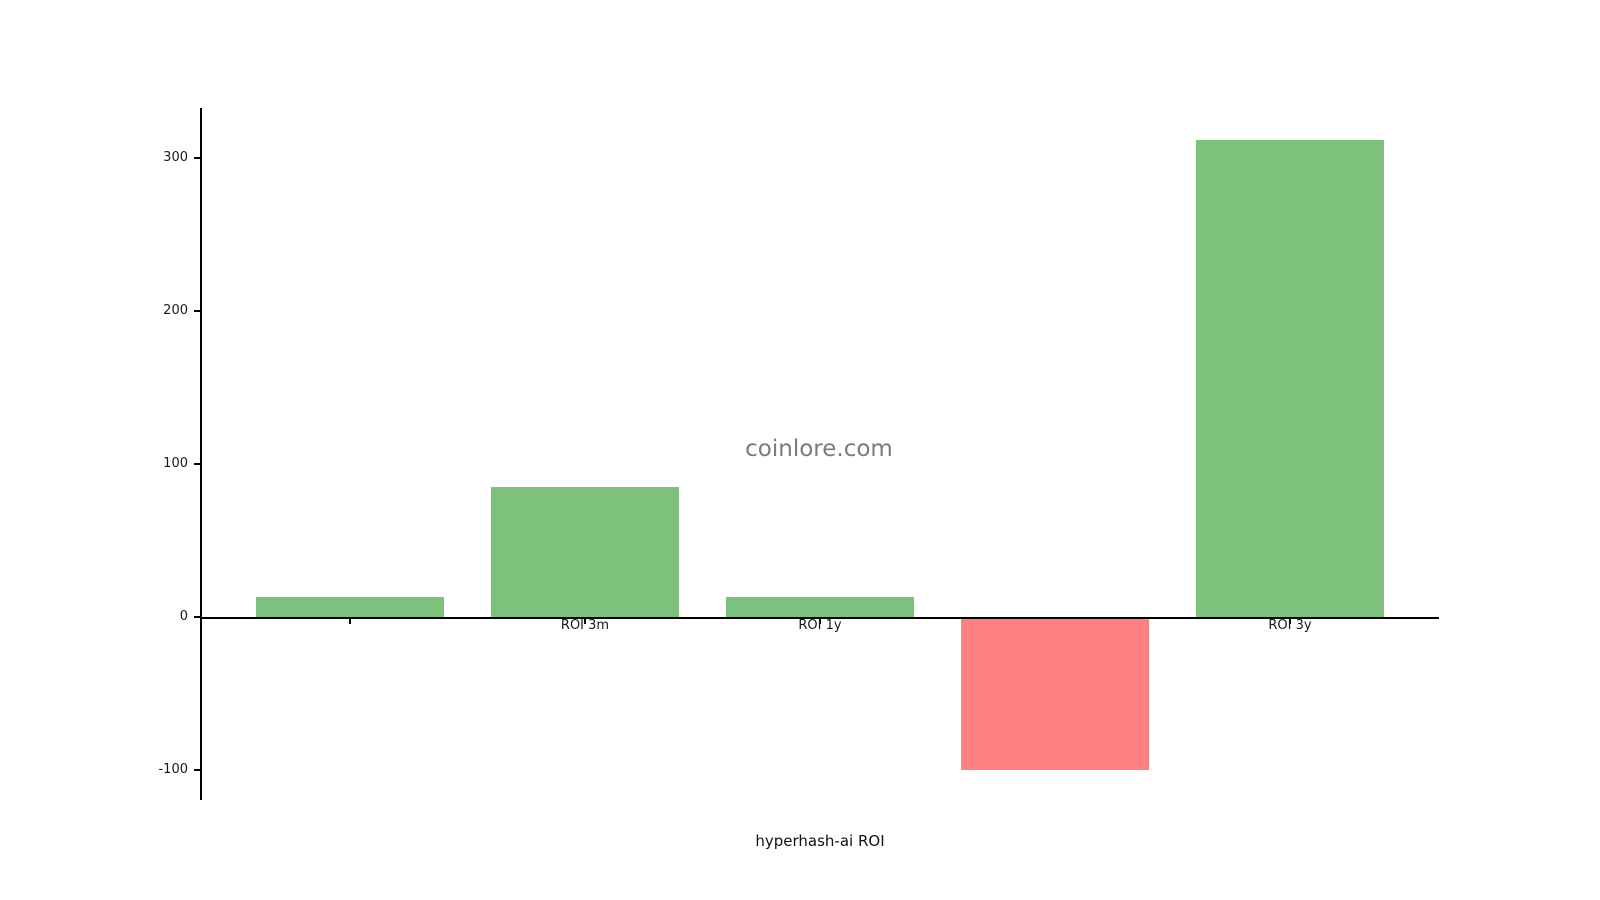  What do you see at coordinates (173, 769) in the screenshot?
I see `y-tick-label: -100` at bounding box center [173, 769].